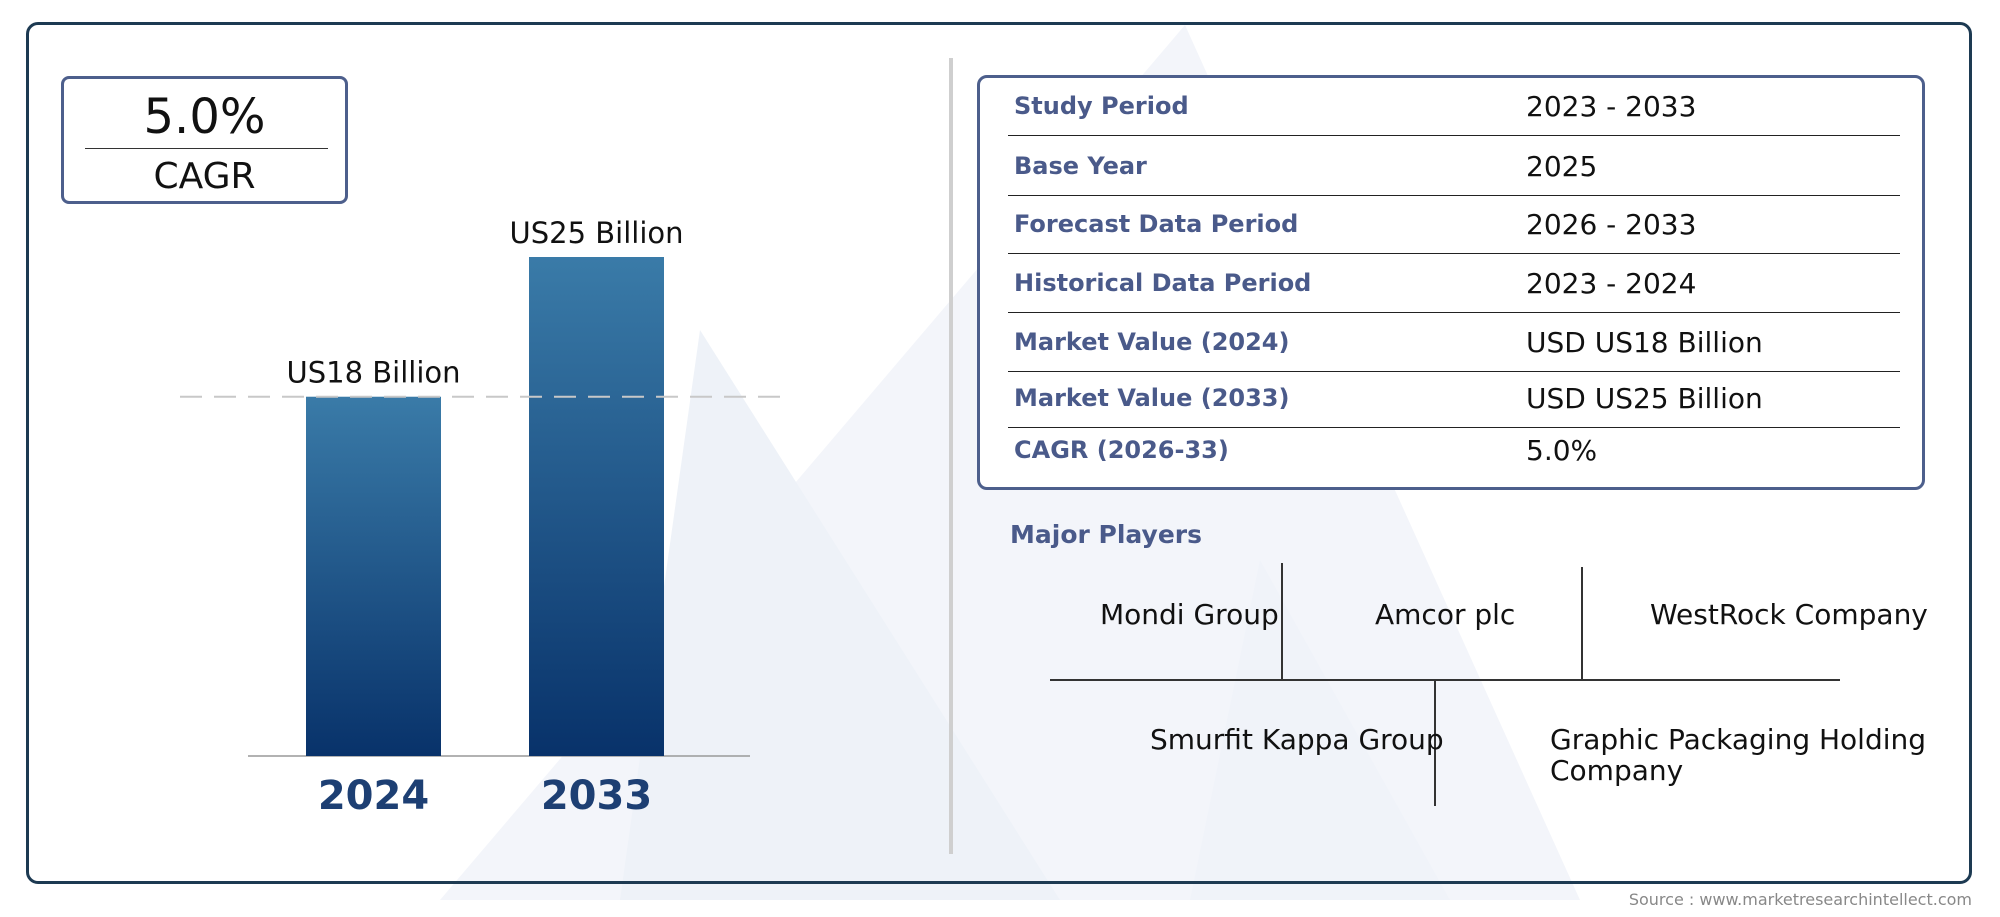  I want to click on info-row-value: USD US25 Billion, so click(1644, 398).